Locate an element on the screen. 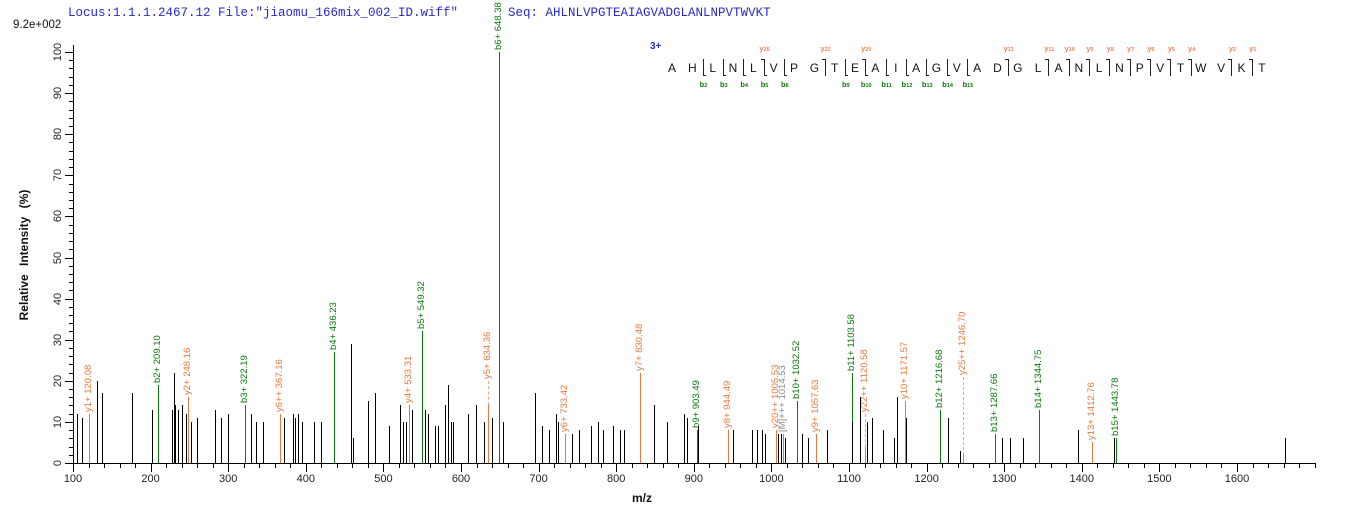  y-ion-label: y4 is located at coordinates (1192, 48).